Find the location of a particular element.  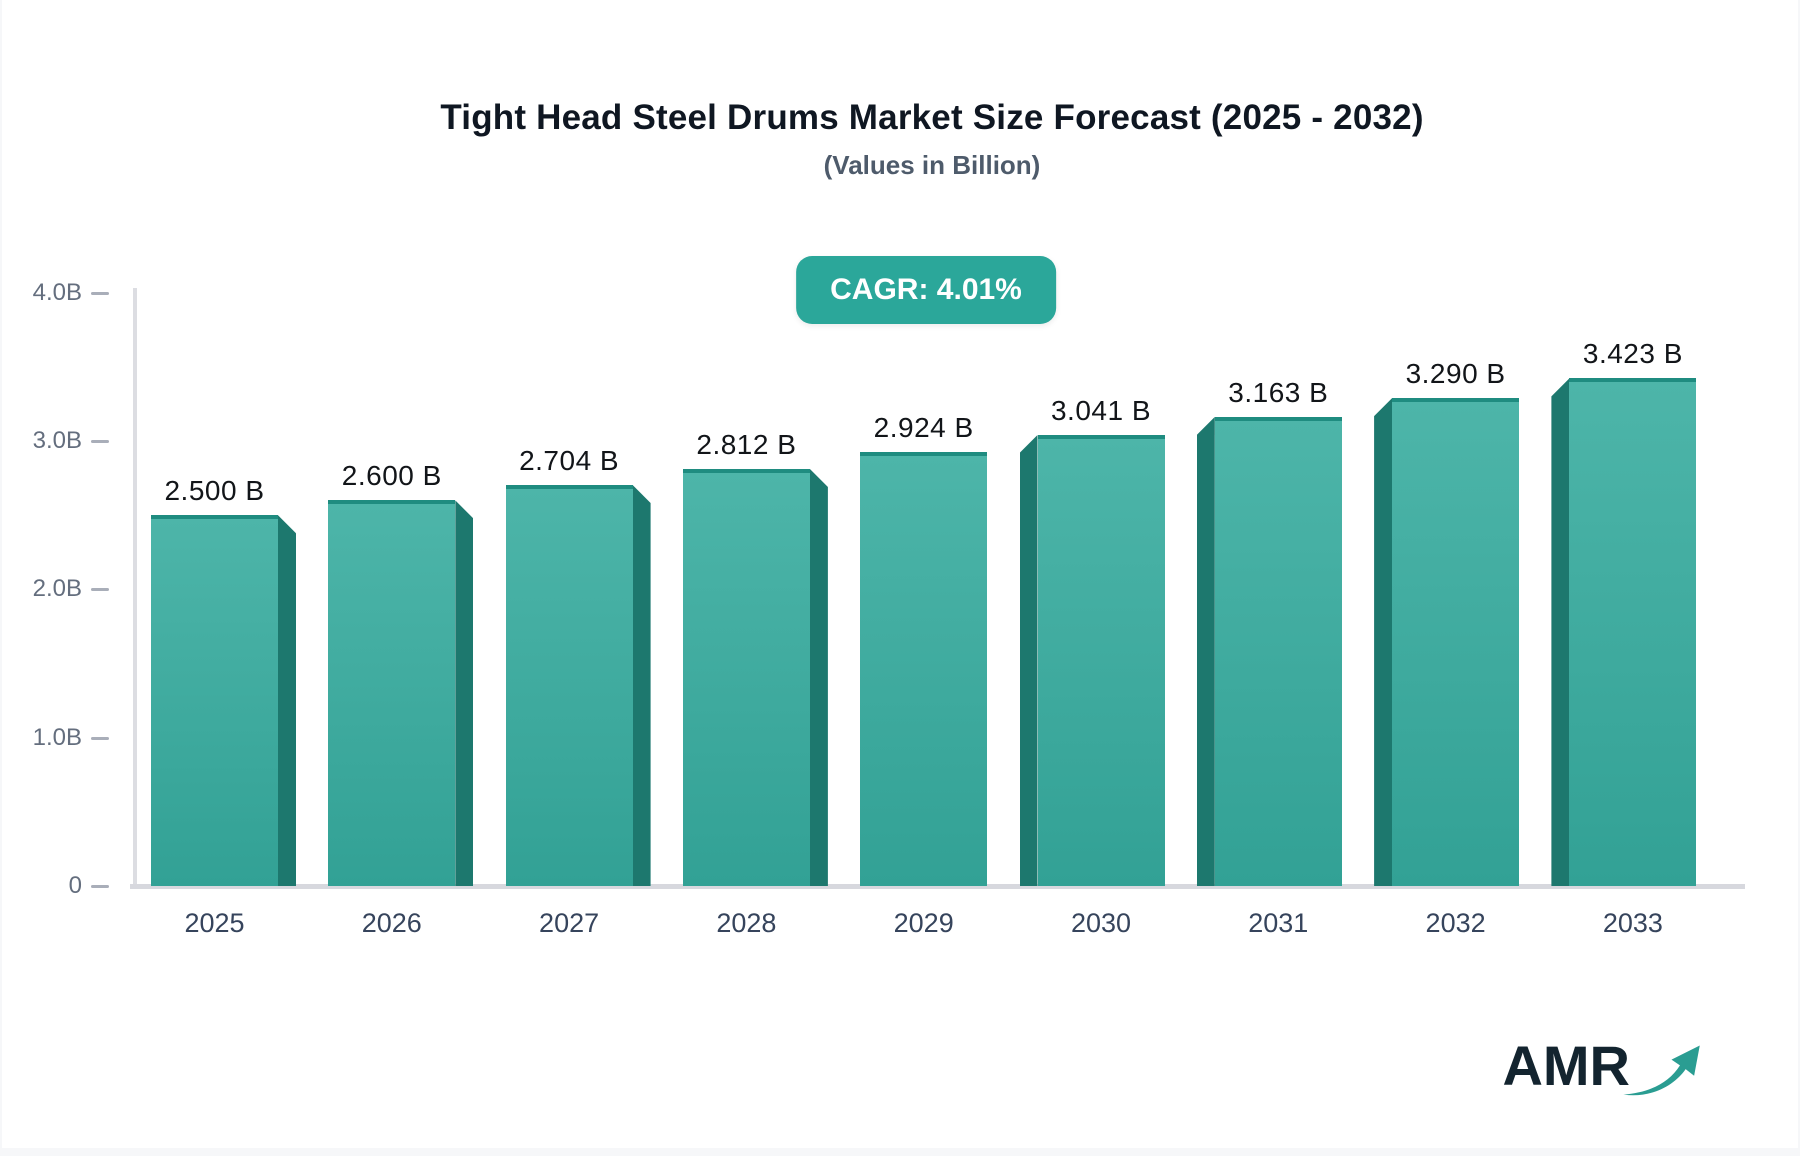

bar-2033 is located at coordinates (1633, 632).